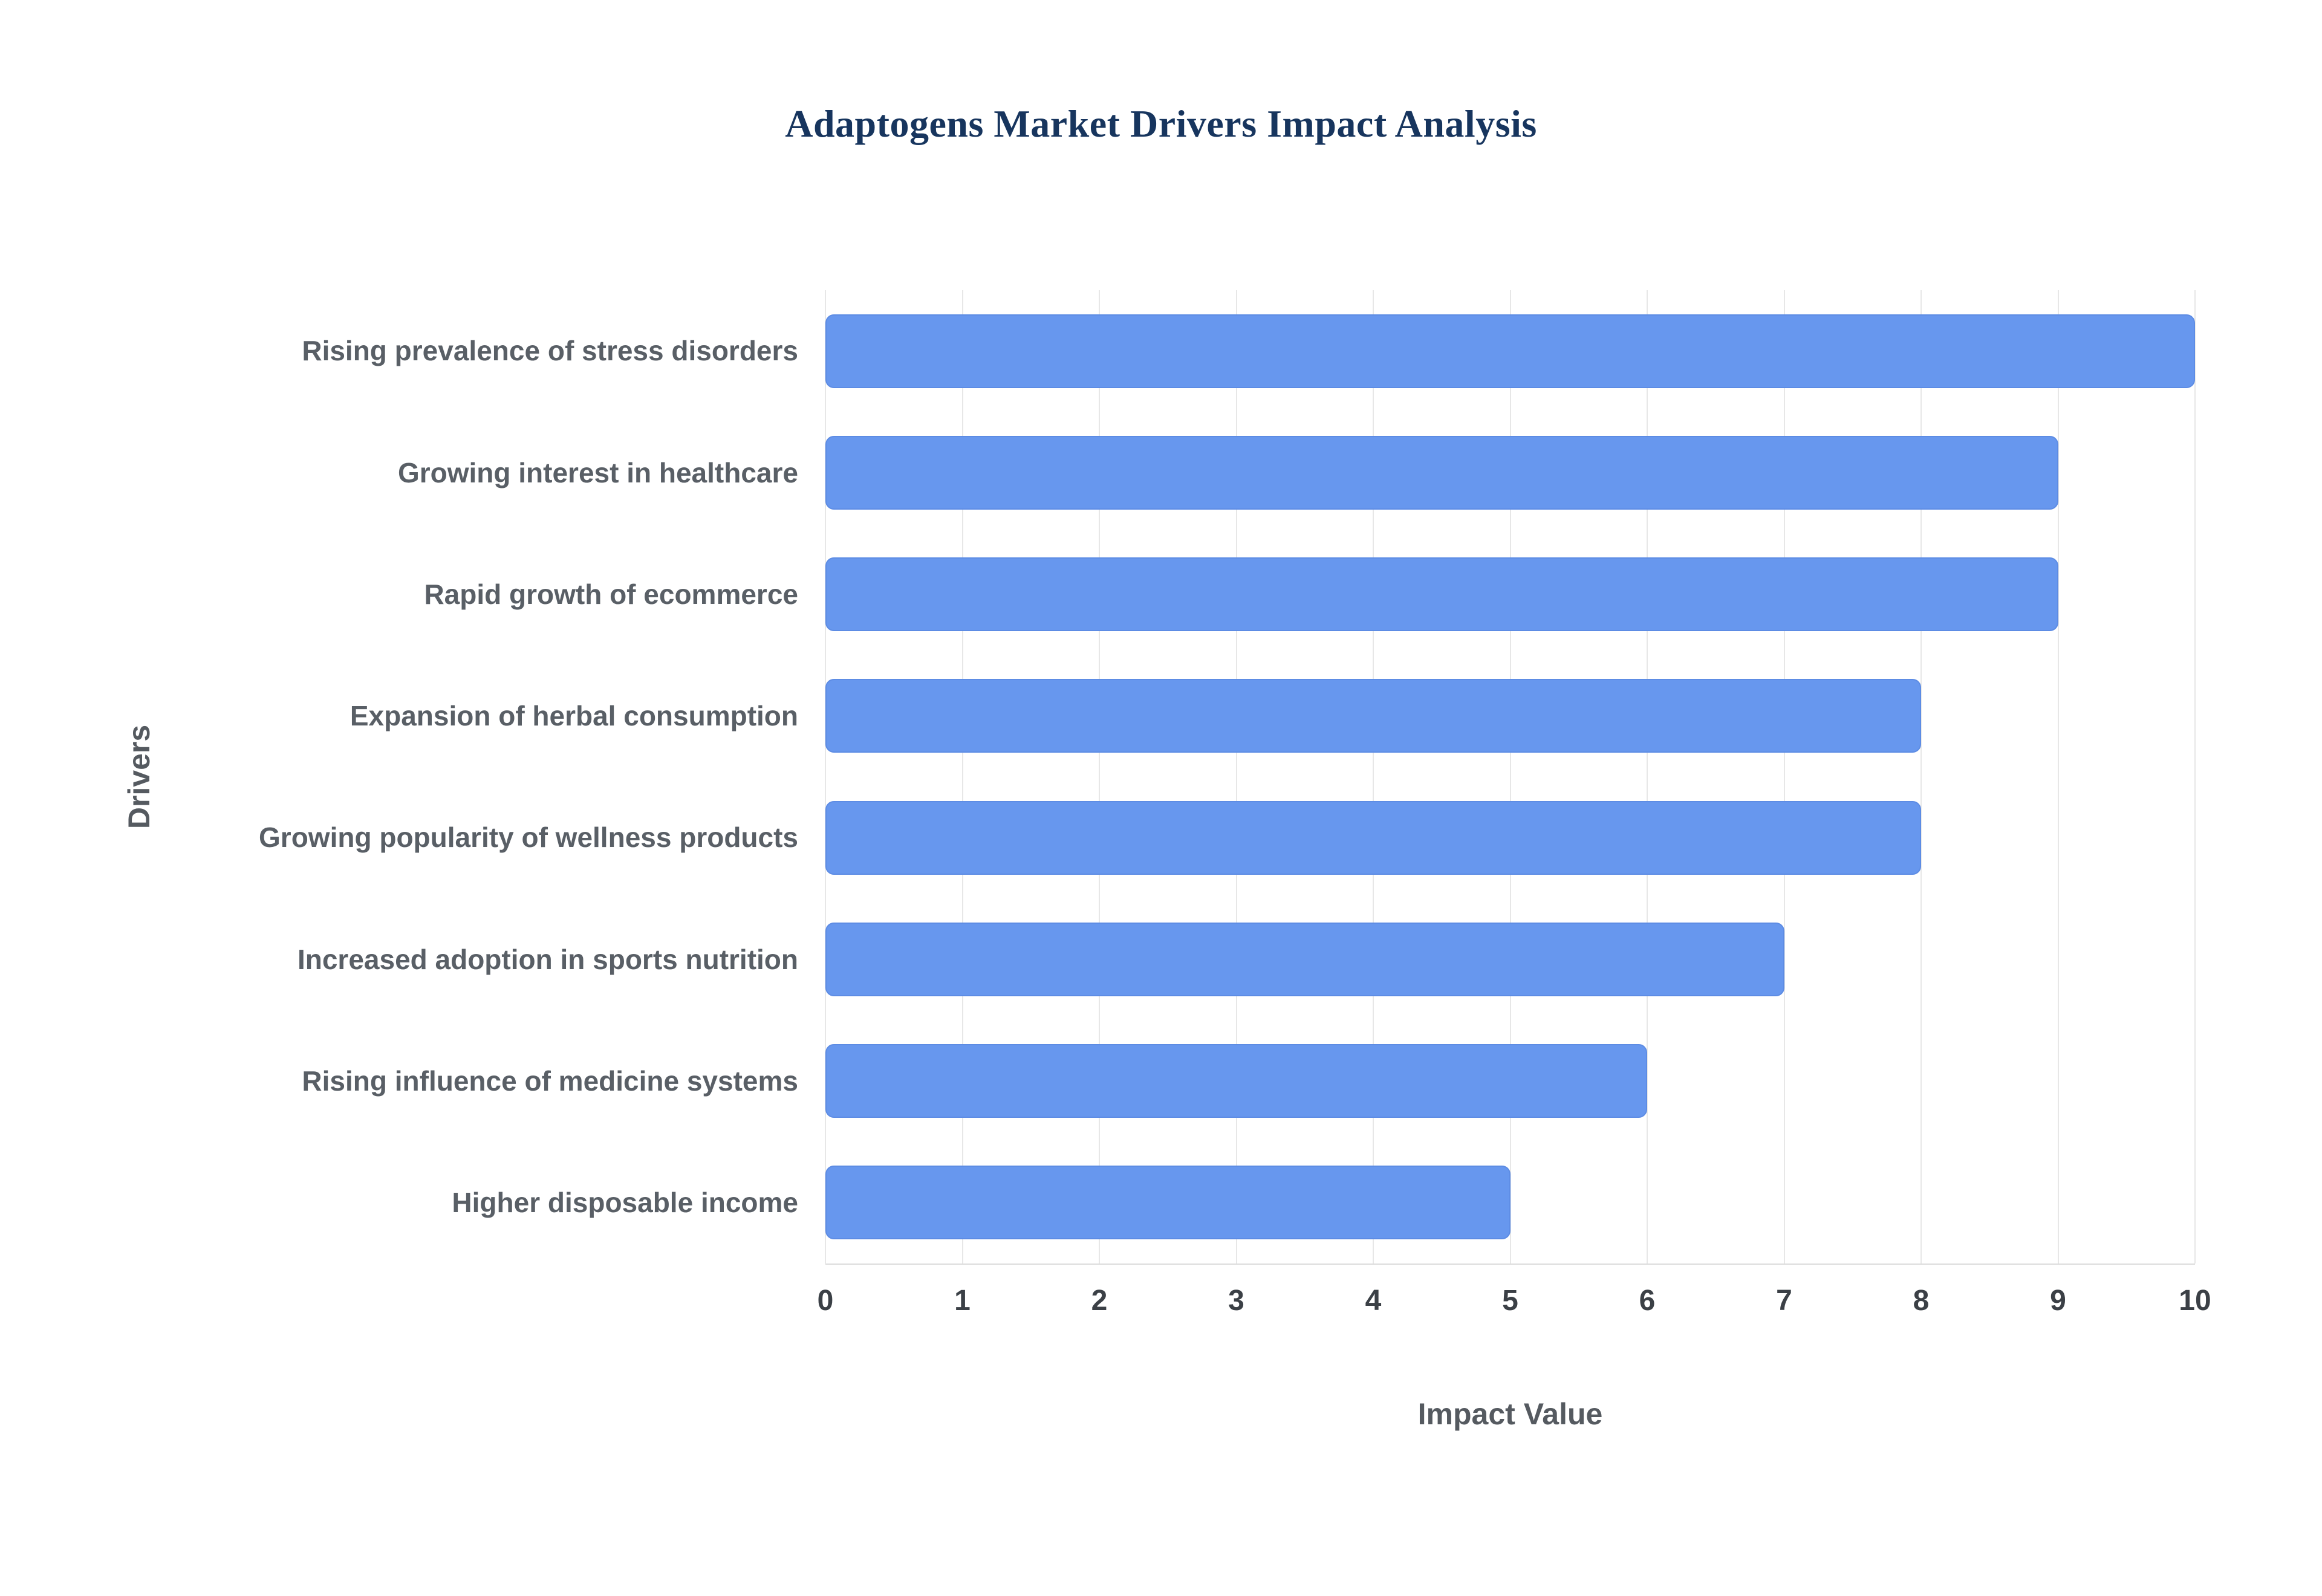 The height and width of the screenshot is (1596, 2322). Describe the element at coordinates (550, 351) in the screenshot. I see `category-label: Rising prevalence of stress disorders` at that location.